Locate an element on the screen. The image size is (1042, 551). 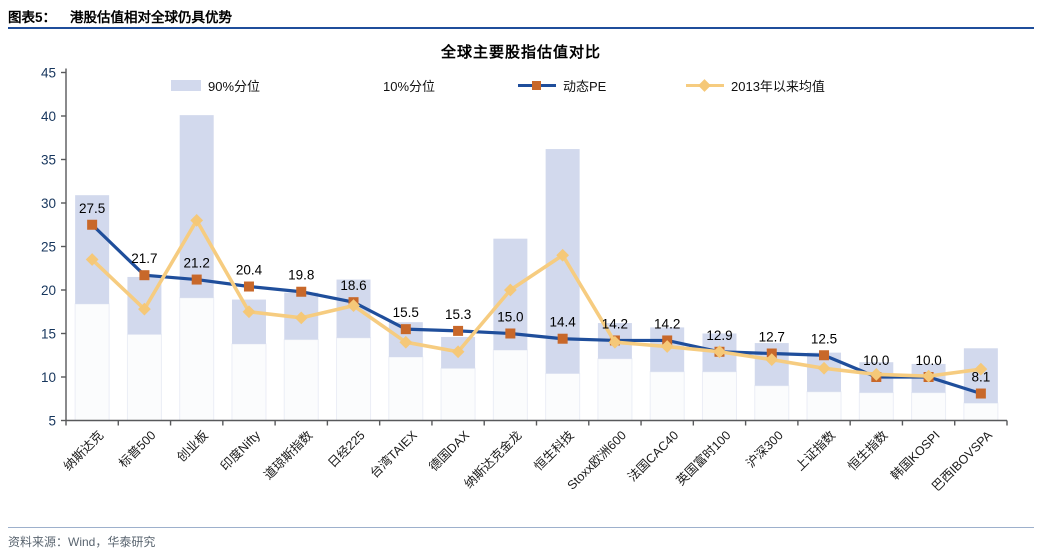
footer-rule is located at coordinates (521, 527).